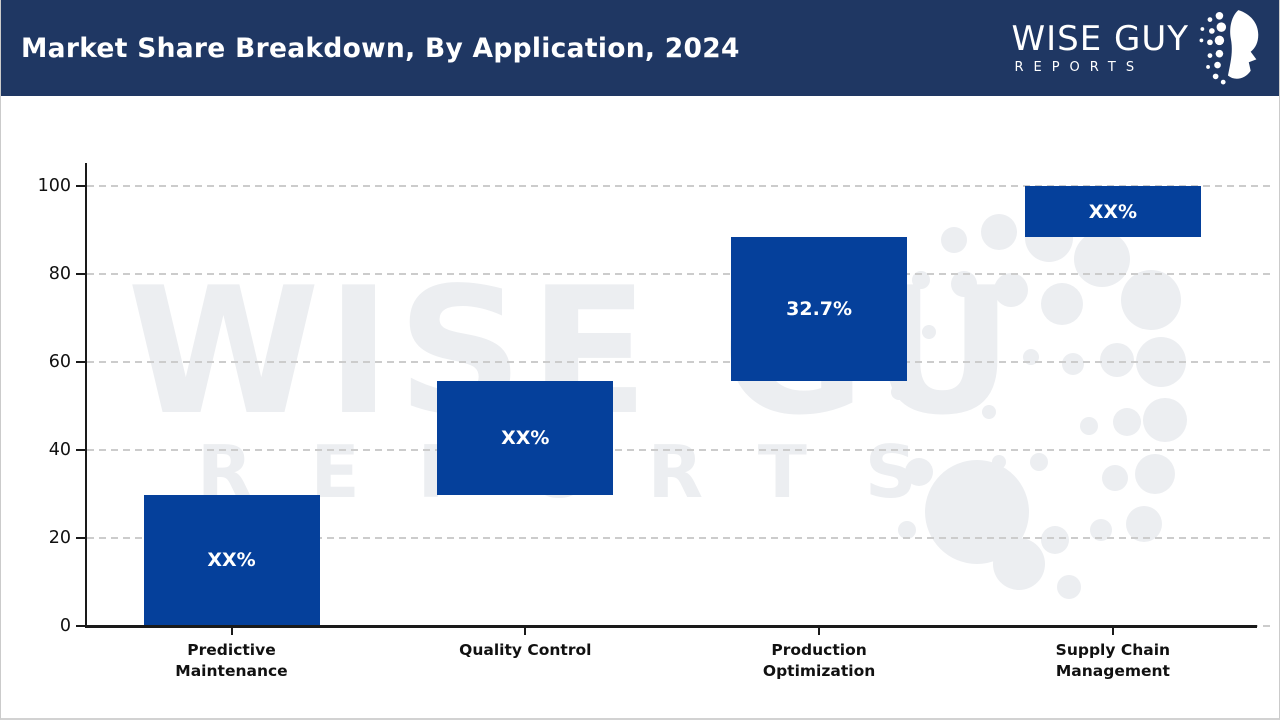  Describe the element at coordinates (1229, 47) in the screenshot. I see `brand-head-icon` at that location.